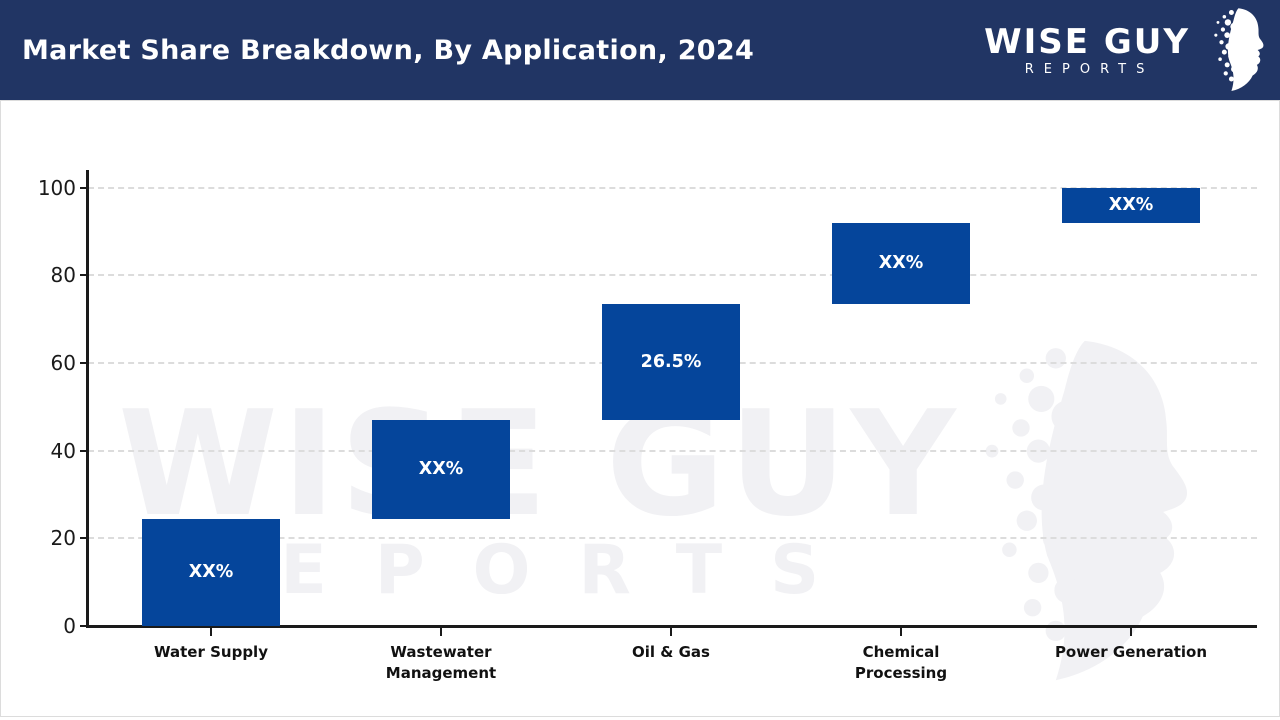 The image size is (1280, 720). I want to click on y-tick-label: 40, so click(63, 450).